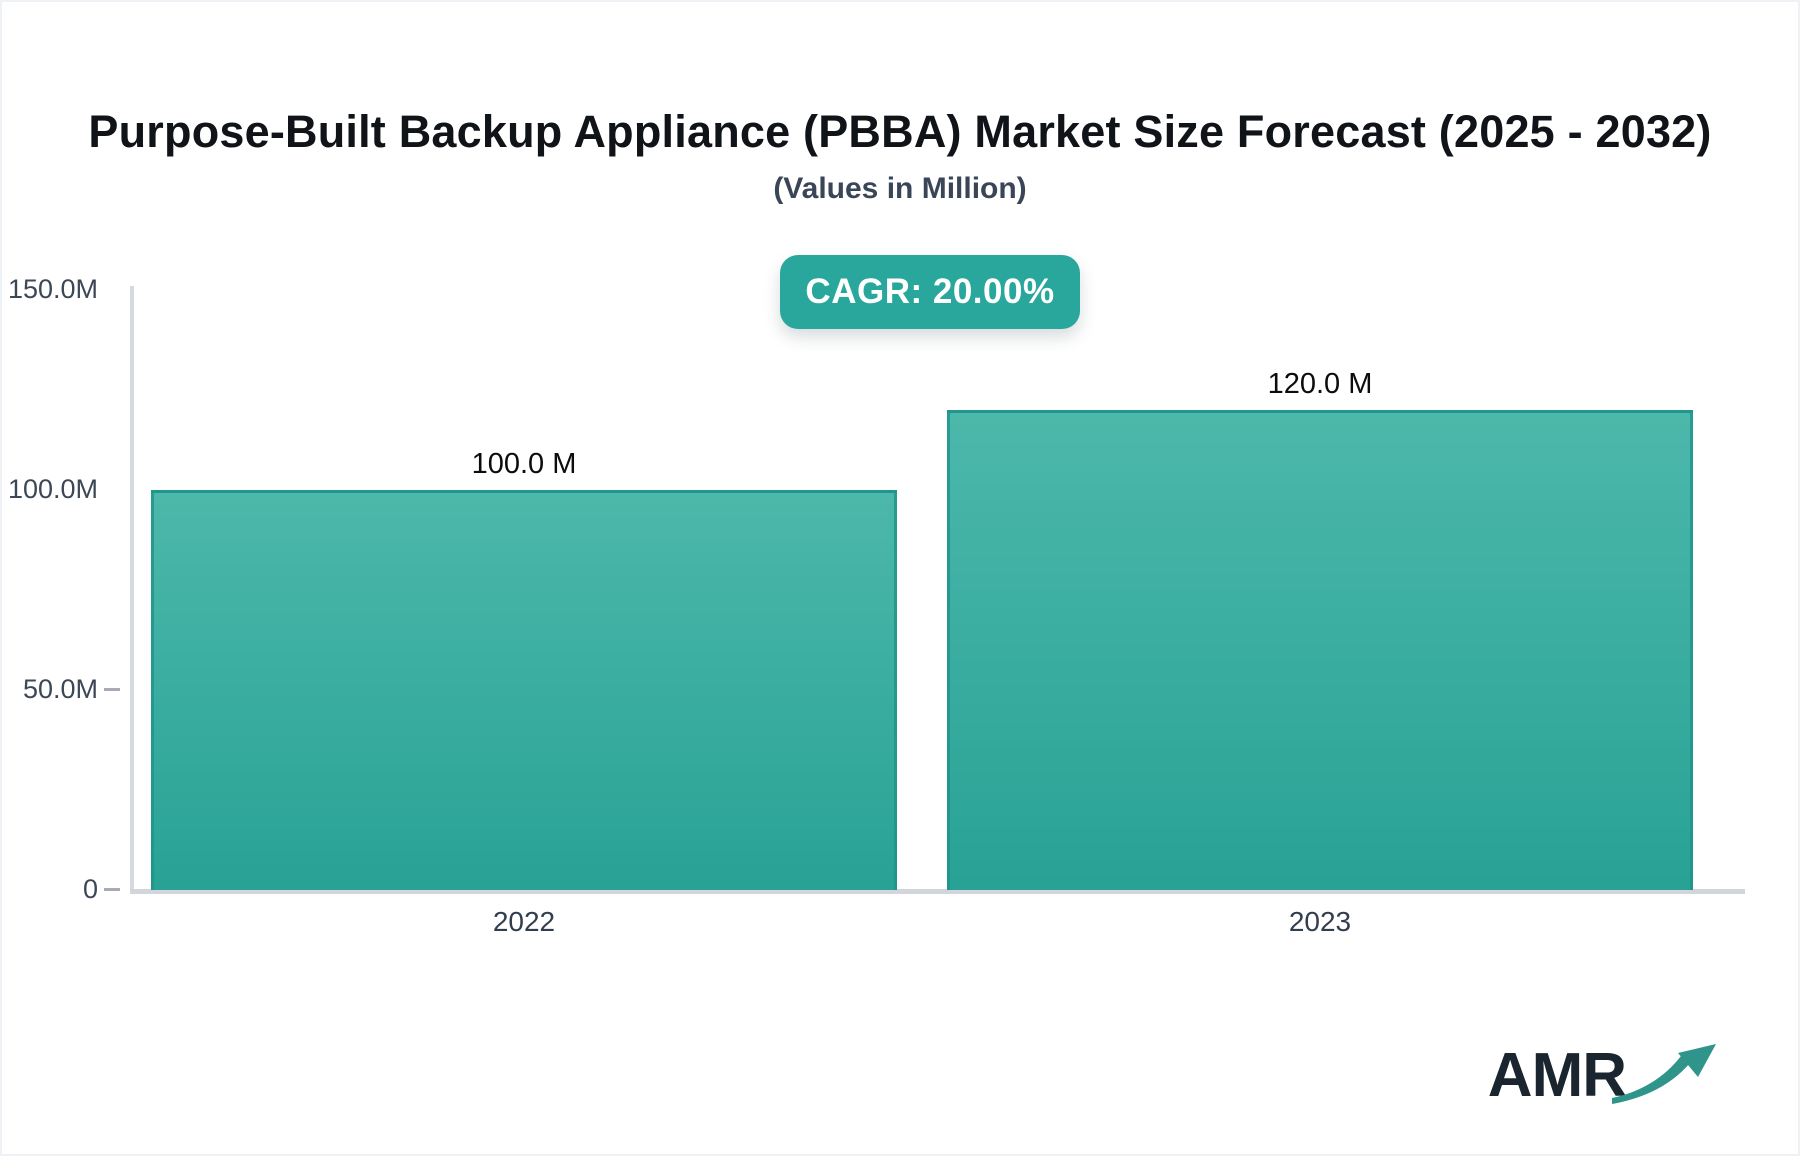 This screenshot has height=1156, width=1800. I want to click on y-axis-line, so click(132, 590).